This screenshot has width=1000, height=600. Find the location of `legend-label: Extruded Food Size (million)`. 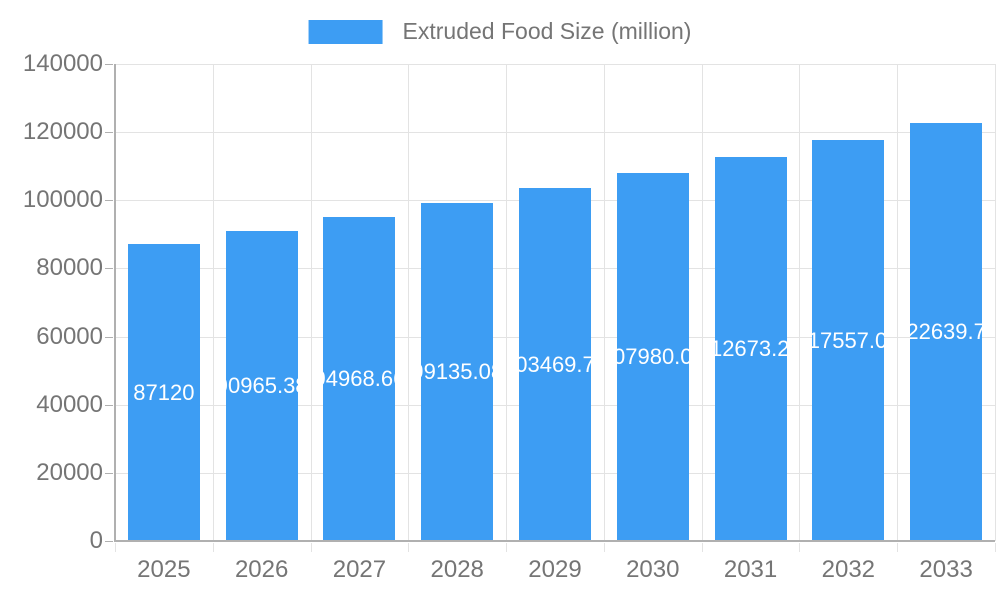

legend-label: Extruded Food Size (million) is located at coordinates (547, 31).